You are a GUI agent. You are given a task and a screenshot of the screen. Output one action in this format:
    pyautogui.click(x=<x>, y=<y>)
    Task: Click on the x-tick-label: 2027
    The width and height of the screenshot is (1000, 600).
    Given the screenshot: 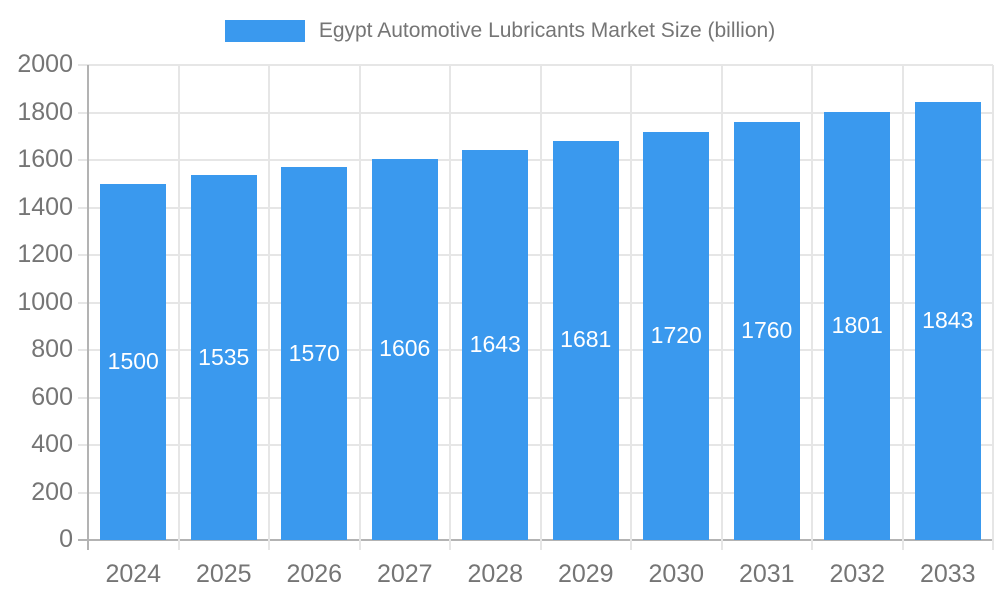 What is the action you would take?
    pyautogui.click(x=404, y=574)
    